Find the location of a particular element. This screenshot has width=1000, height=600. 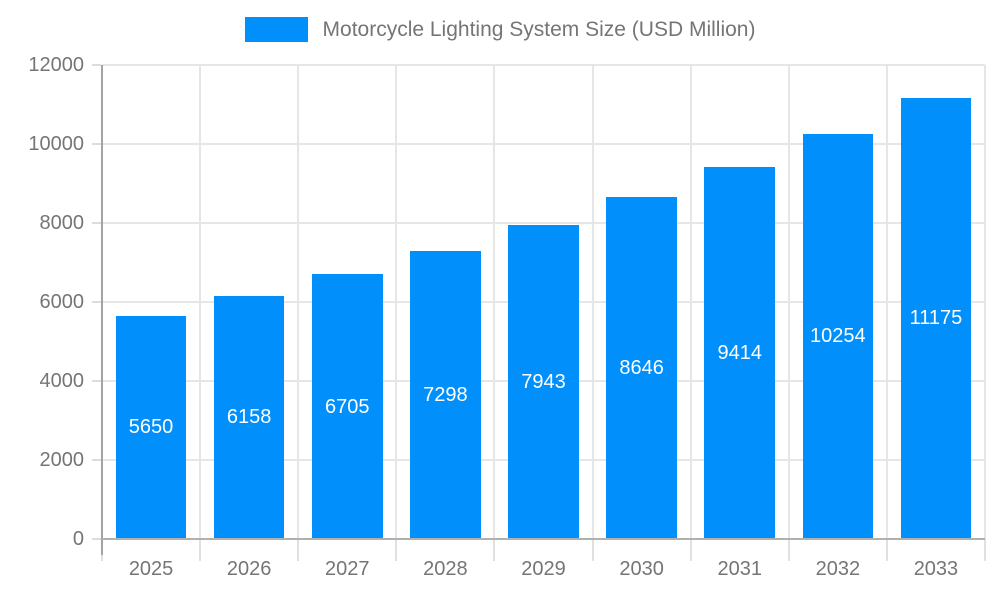

x-axis-tick-label: 2028 is located at coordinates (445, 569).